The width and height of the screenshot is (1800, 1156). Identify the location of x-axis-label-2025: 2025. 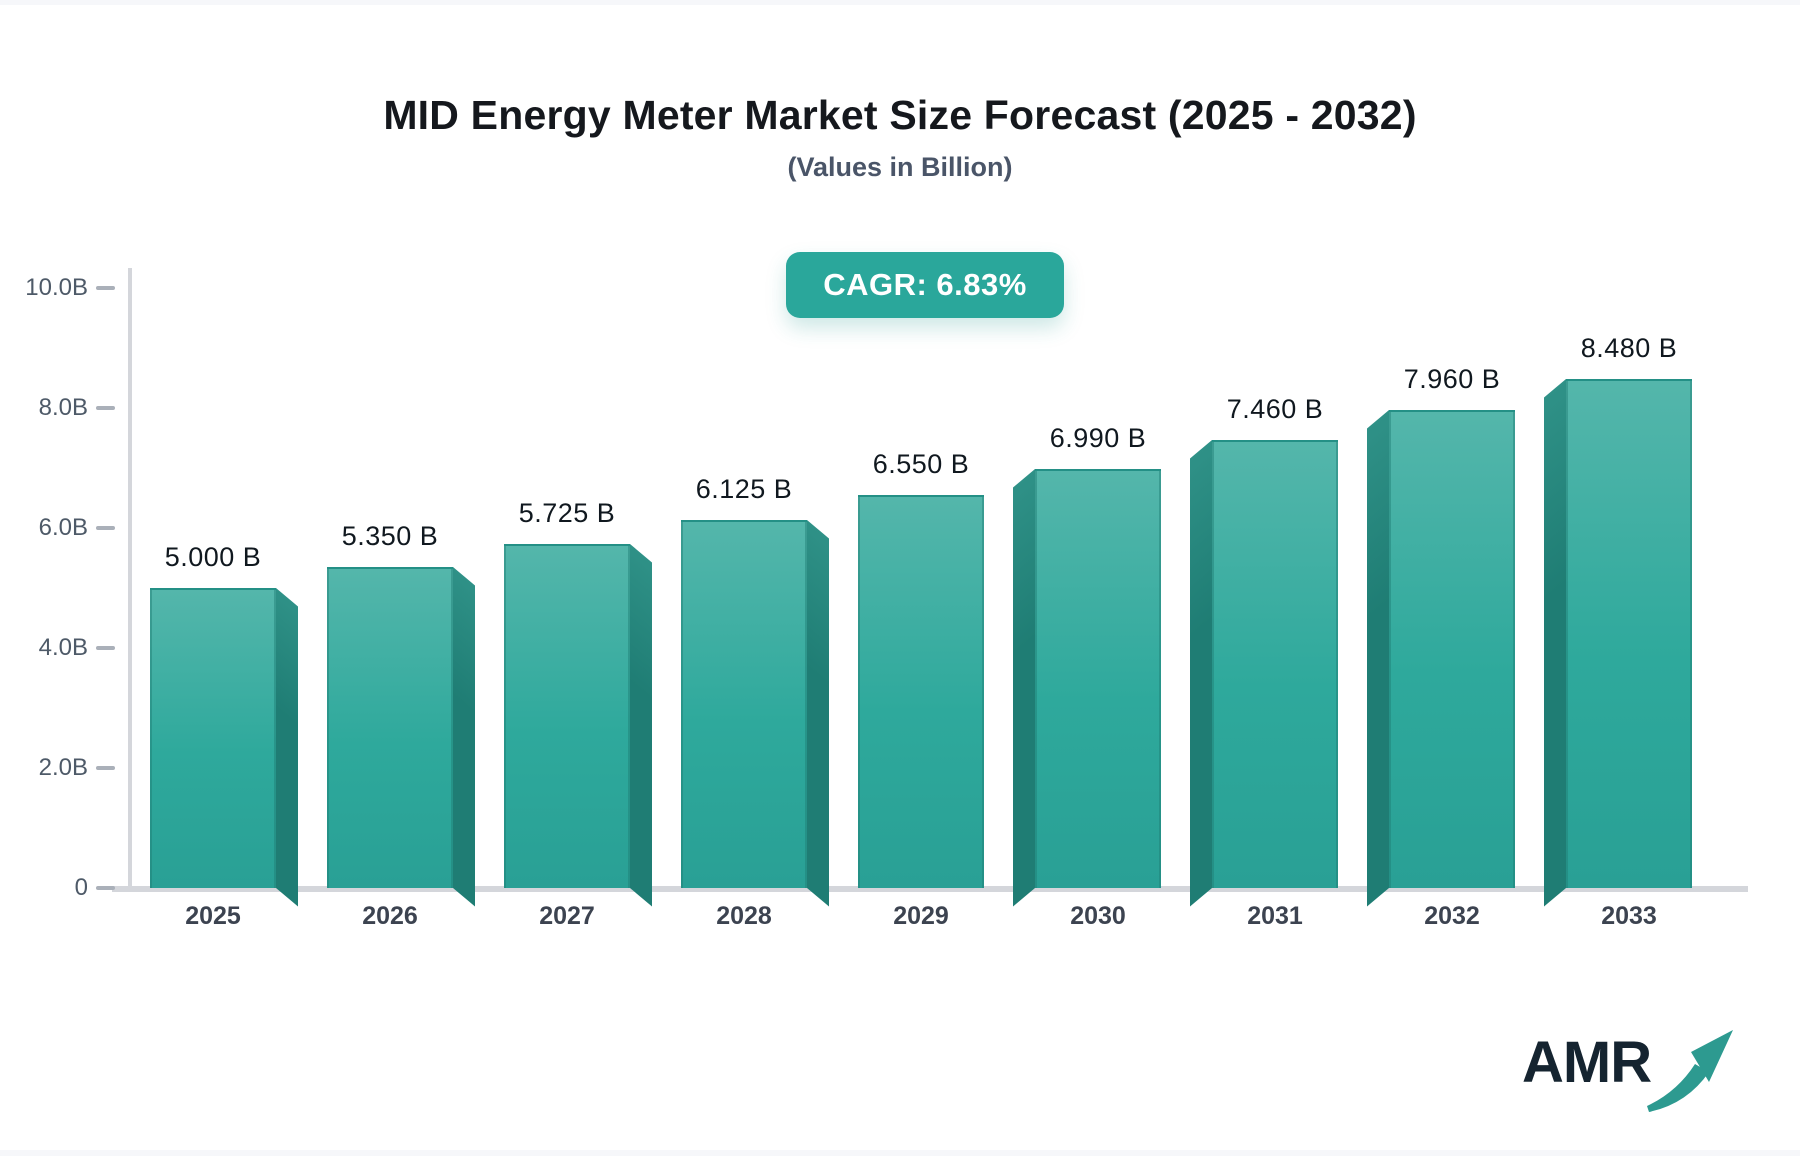
(213, 916).